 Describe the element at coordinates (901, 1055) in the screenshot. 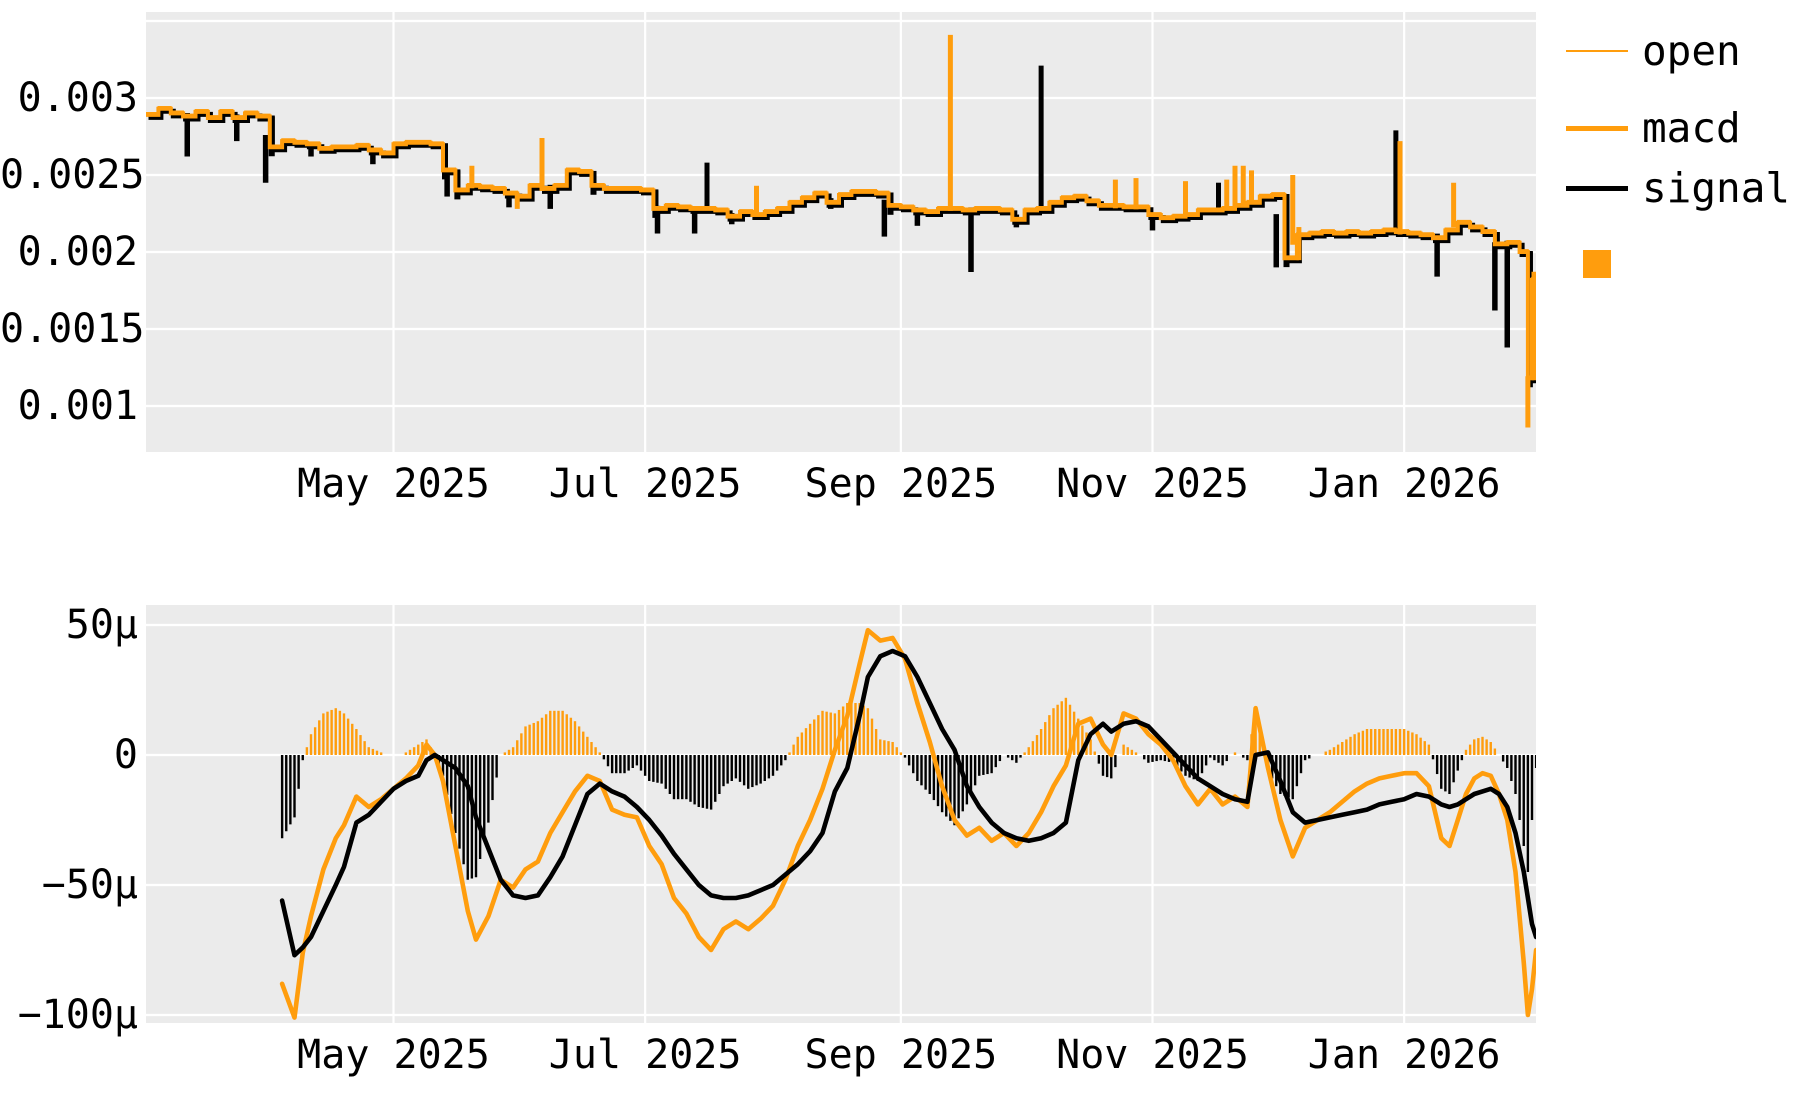

I see `macd-xtick-label: Sep 2025` at that location.